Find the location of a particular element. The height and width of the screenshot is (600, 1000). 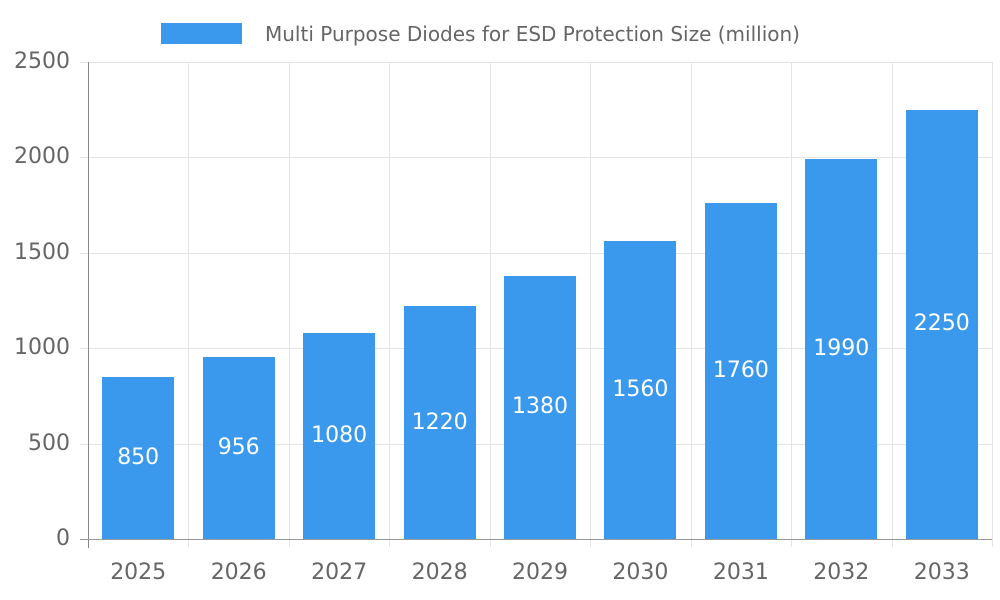

bar-value-label: 1760 is located at coordinates (740, 371).